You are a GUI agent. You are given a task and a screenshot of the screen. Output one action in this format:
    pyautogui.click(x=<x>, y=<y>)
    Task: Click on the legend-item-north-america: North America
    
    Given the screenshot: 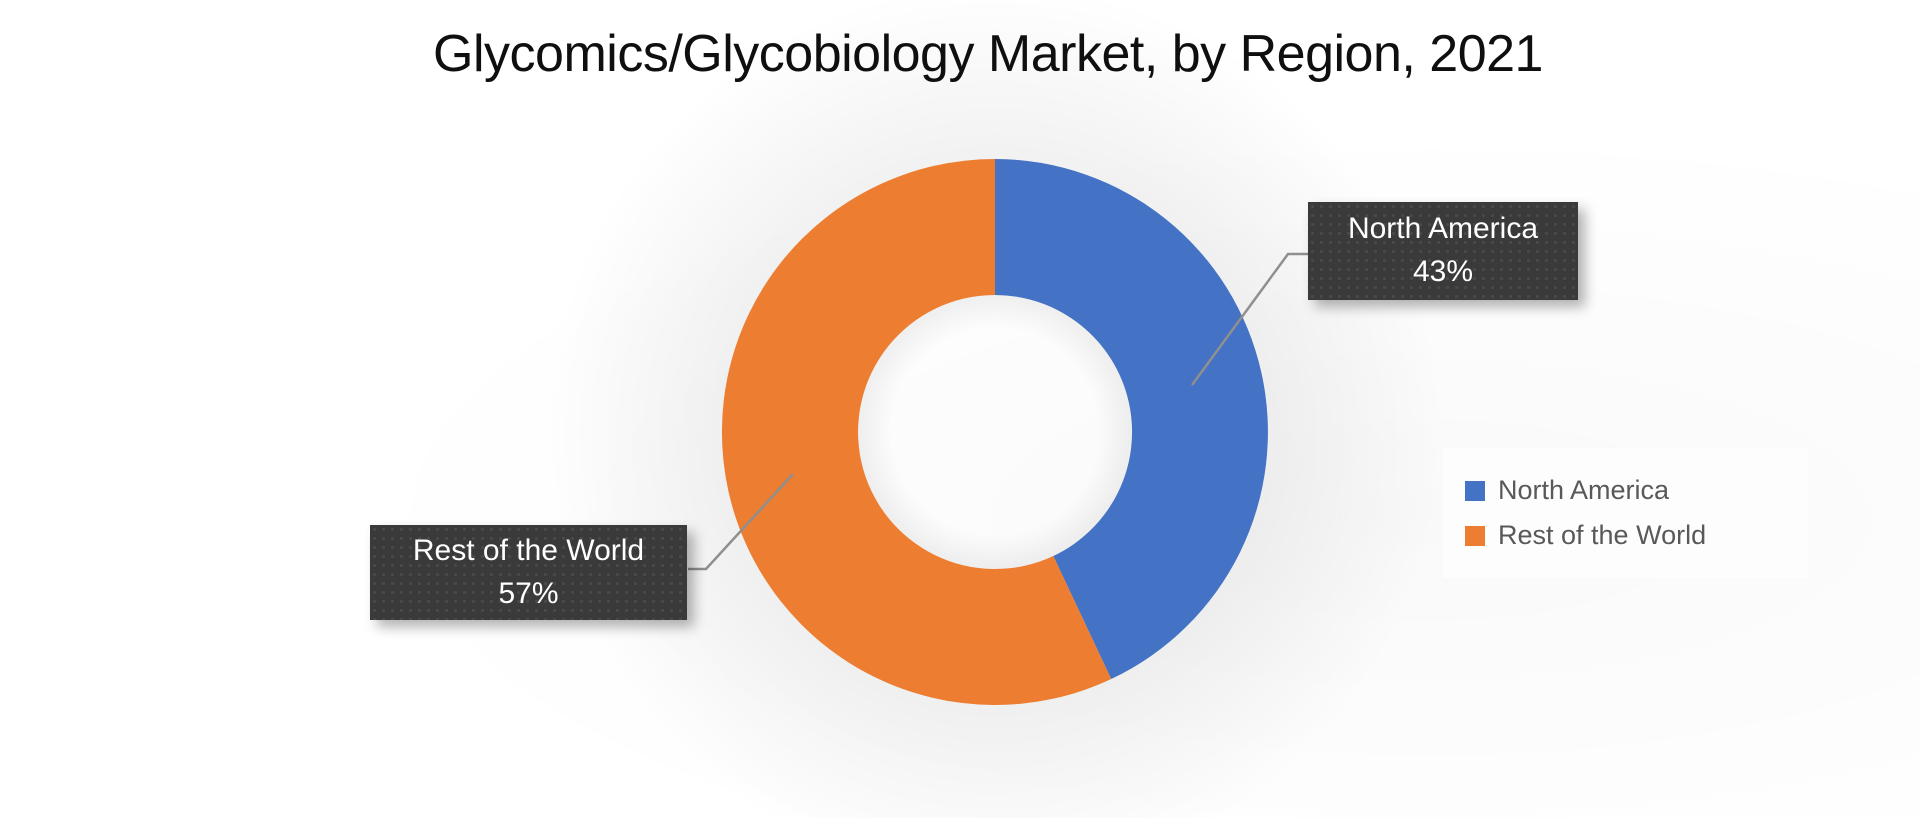 What is the action you would take?
    pyautogui.click(x=1636, y=490)
    